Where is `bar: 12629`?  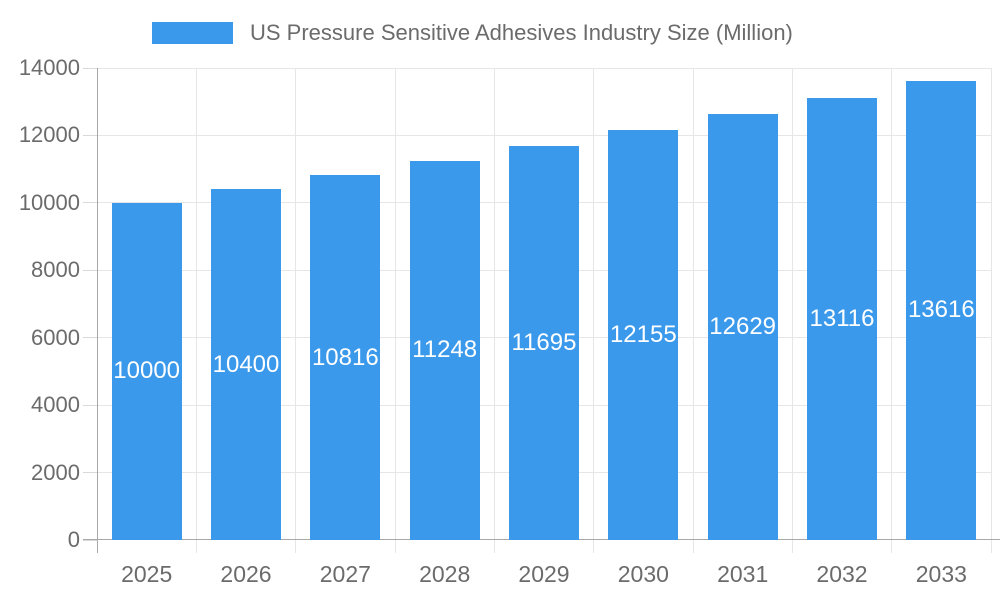
bar: 12629 is located at coordinates (742, 327).